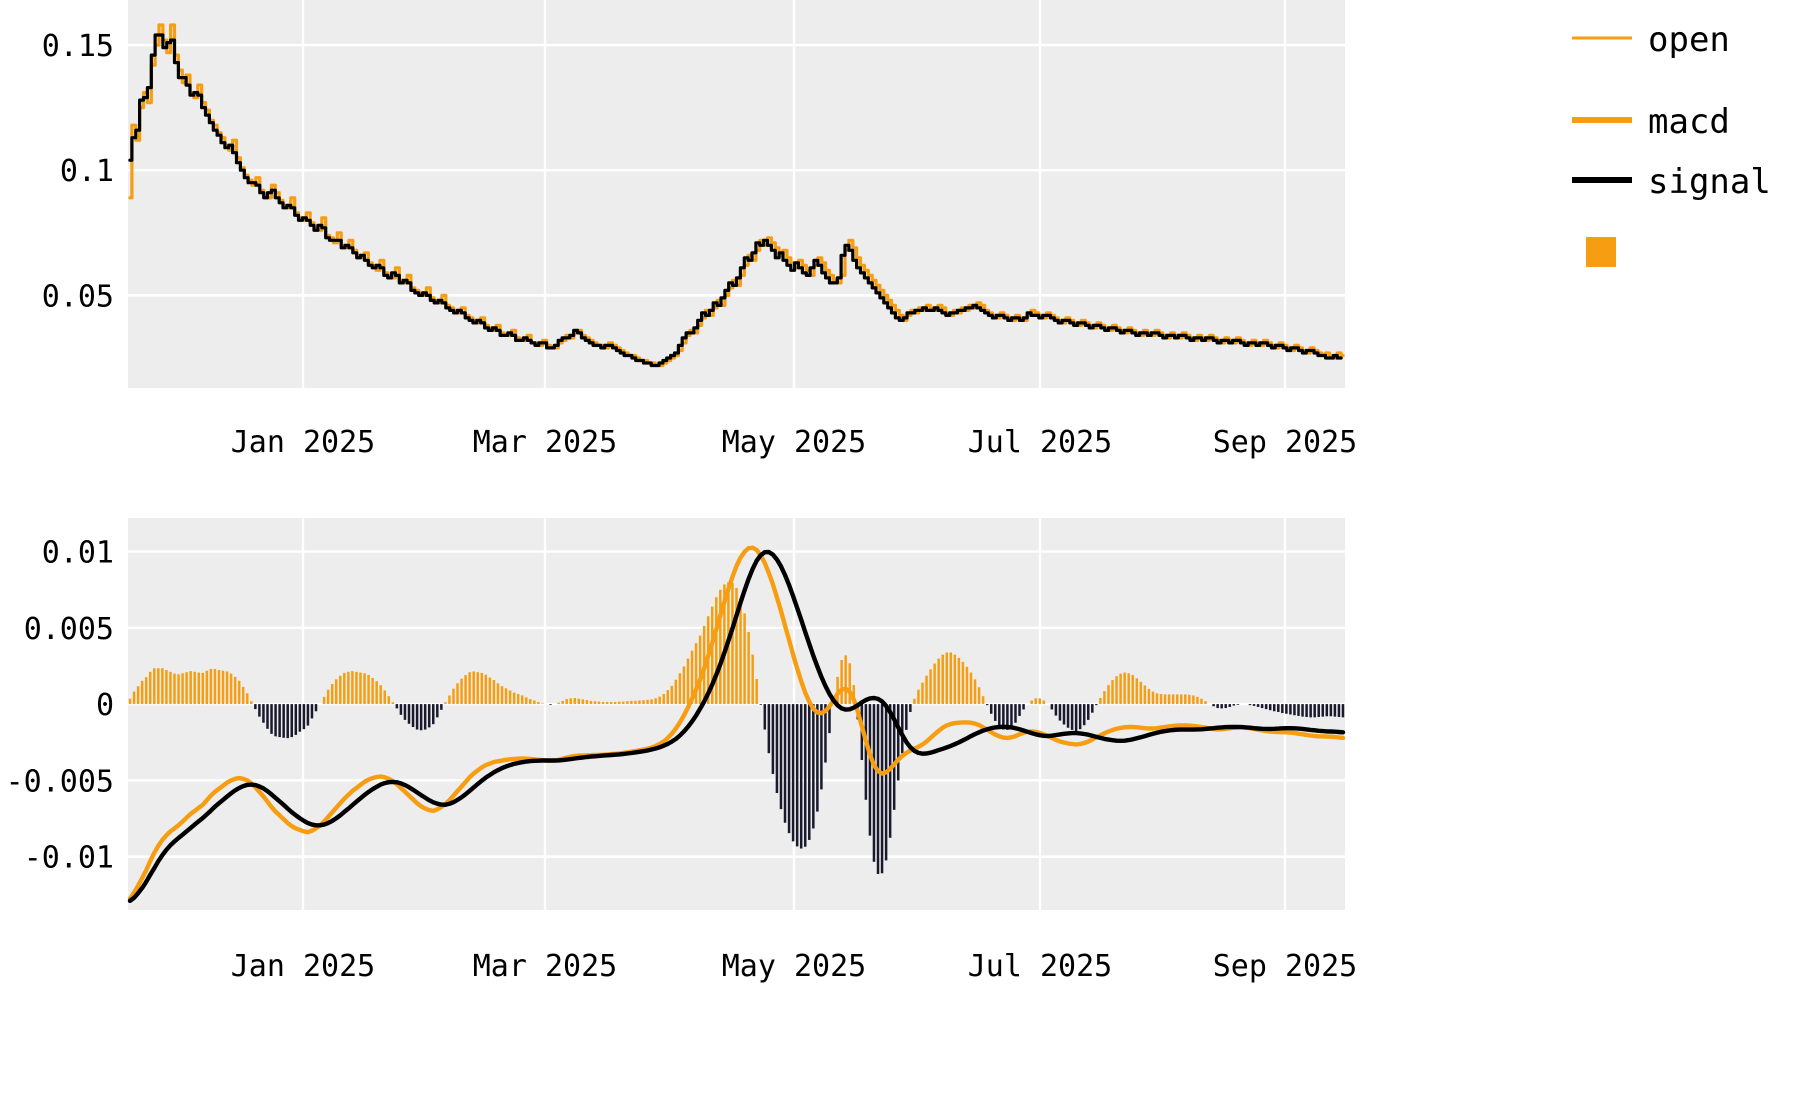 This screenshot has height=1100, width=1800. I want to click on legend-patch-swatch, so click(1601, 252).